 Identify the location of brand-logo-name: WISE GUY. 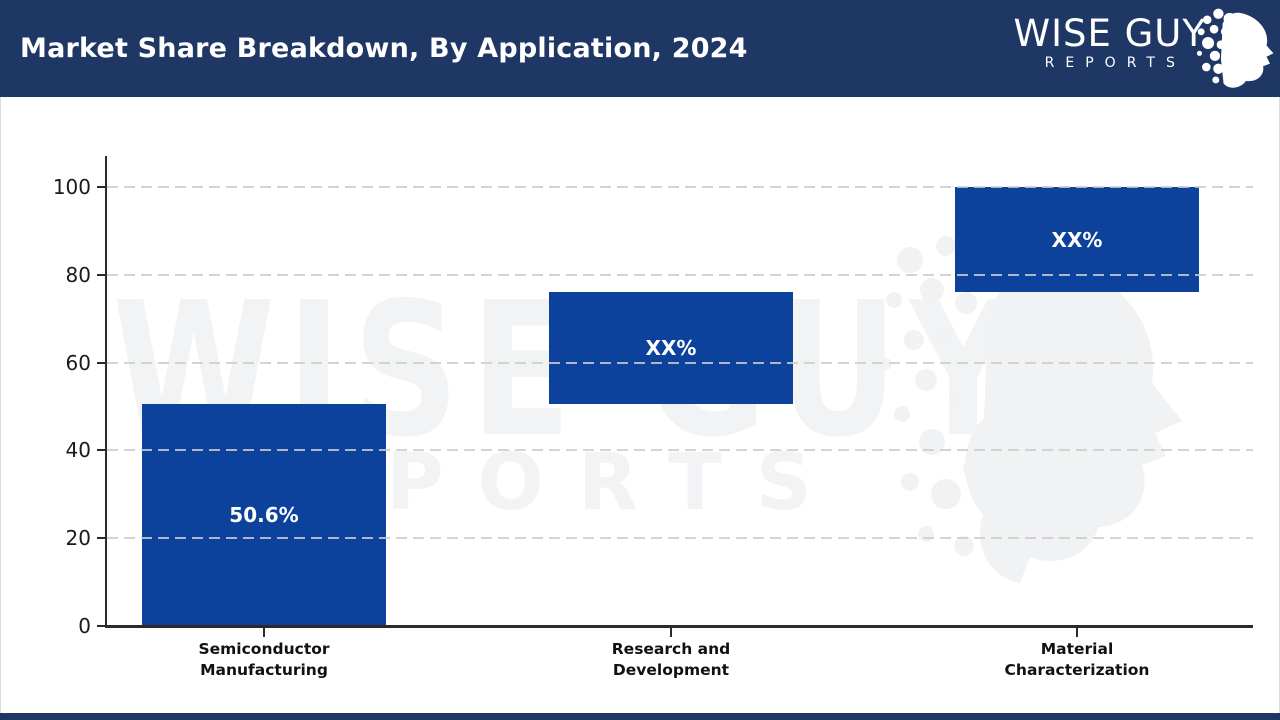
(1109, 33).